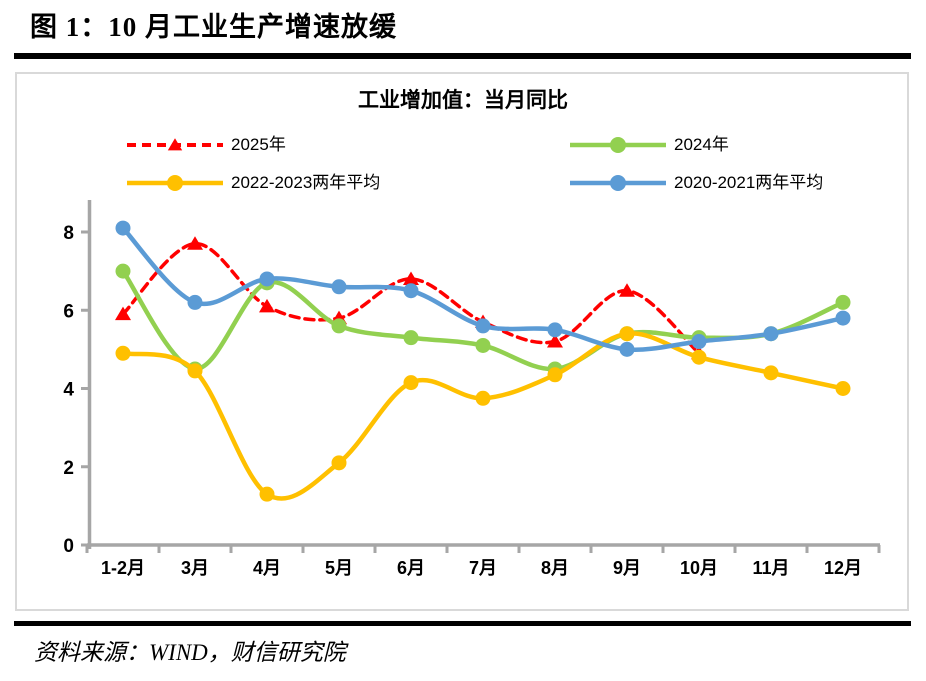  What do you see at coordinates (749, 182) in the screenshot?
I see `legend-label: 2020-2021两年平均` at bounding box center [749, 182].